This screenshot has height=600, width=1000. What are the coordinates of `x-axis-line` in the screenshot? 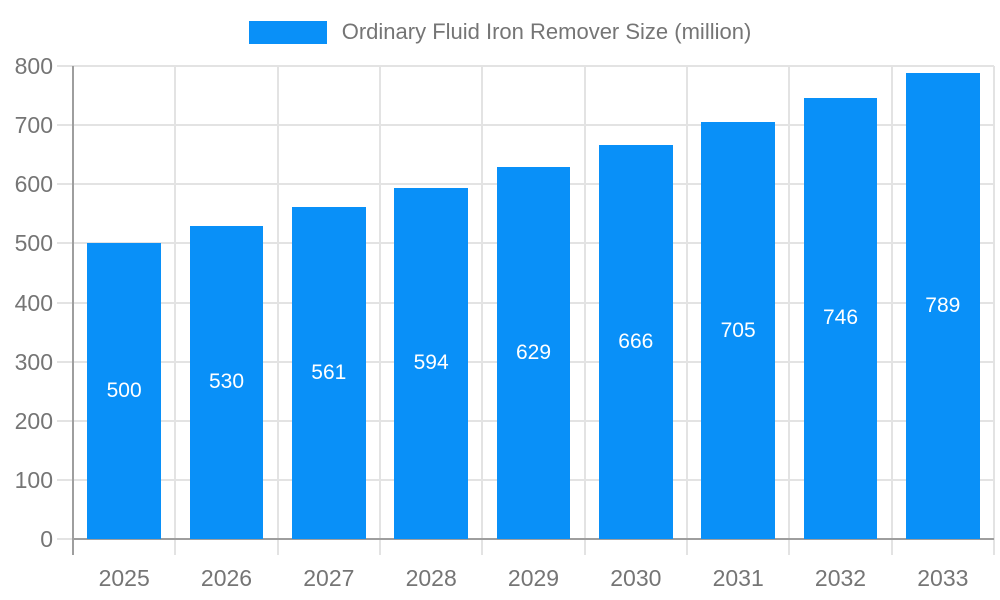 It's located at (533, 539).